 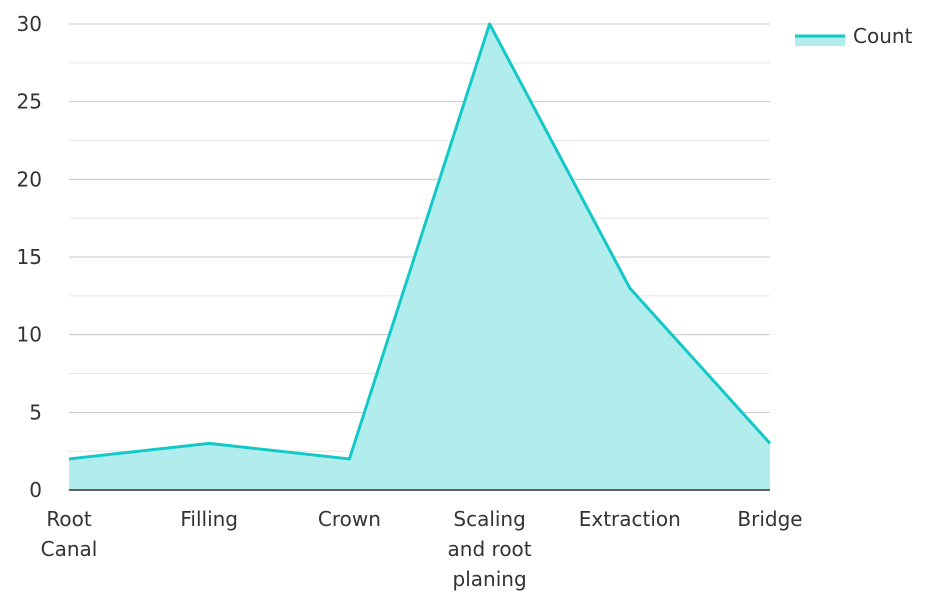 I want to click on legend-swatch-count, so click(x=820, y=41).